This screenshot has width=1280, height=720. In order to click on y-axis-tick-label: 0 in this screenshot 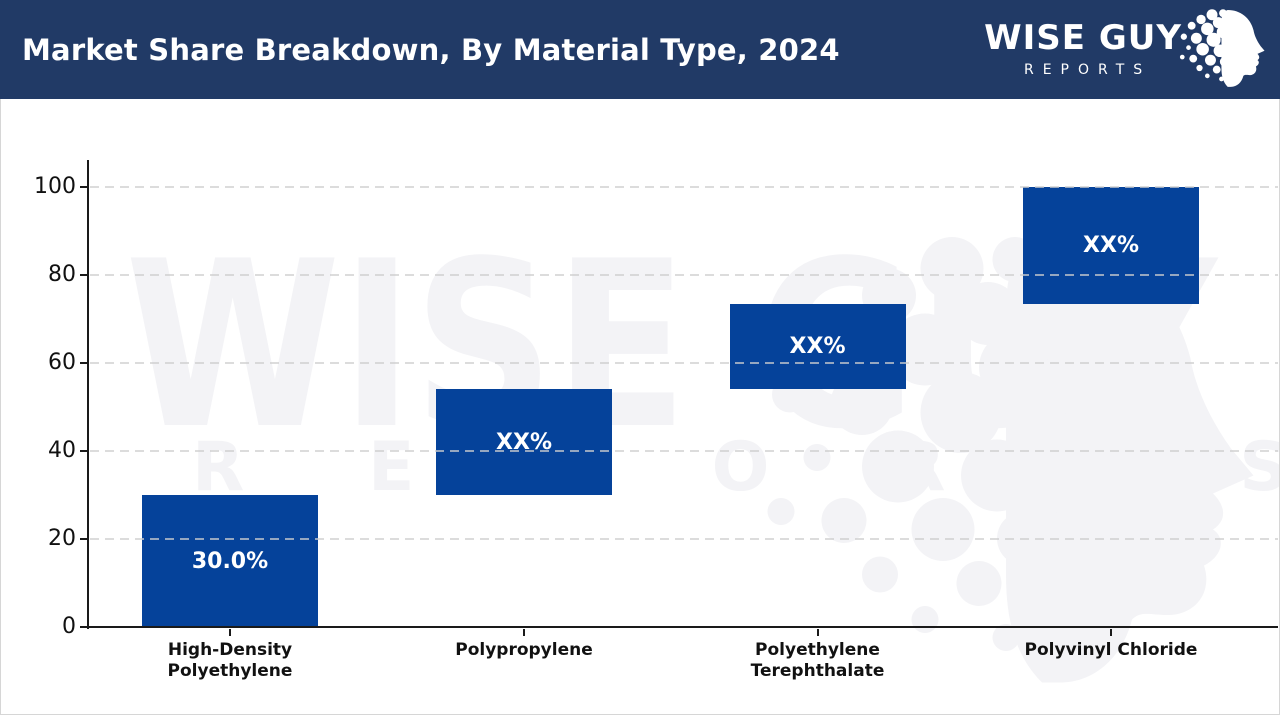, I will do `click(69, 626)`.